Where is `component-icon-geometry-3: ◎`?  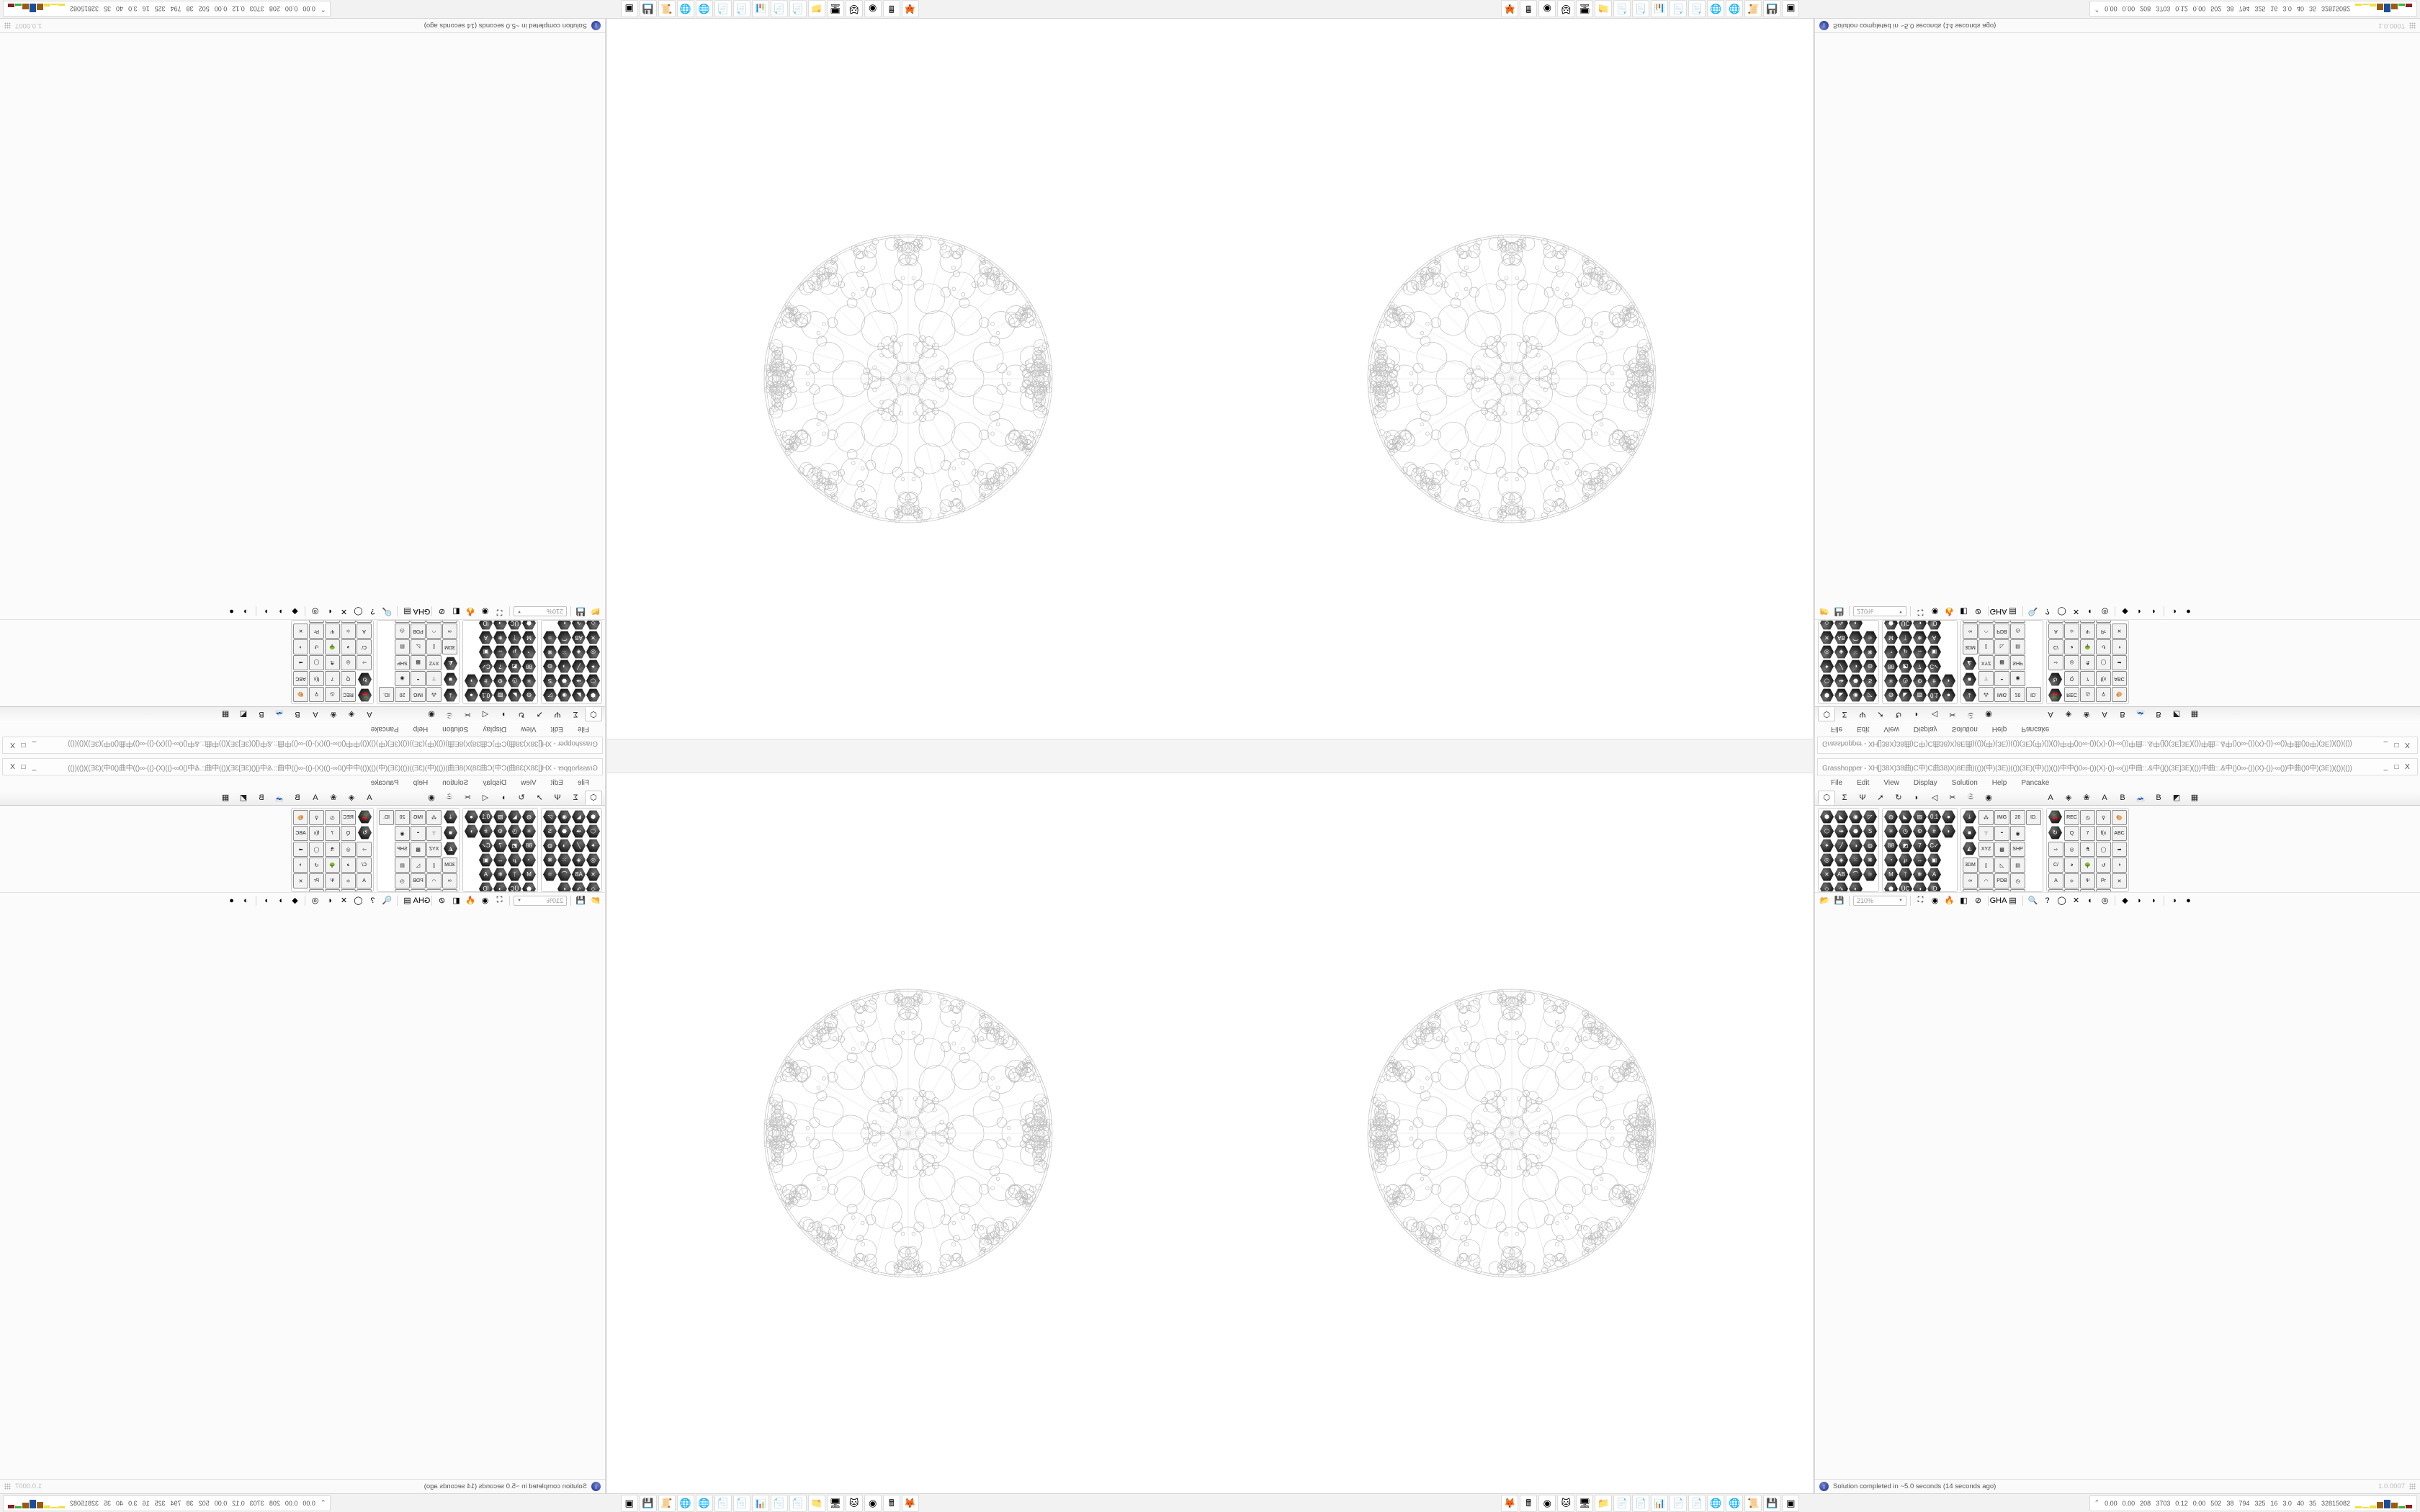 component-icon-geometry-3: ◎ is located at coordinates (593, 860).